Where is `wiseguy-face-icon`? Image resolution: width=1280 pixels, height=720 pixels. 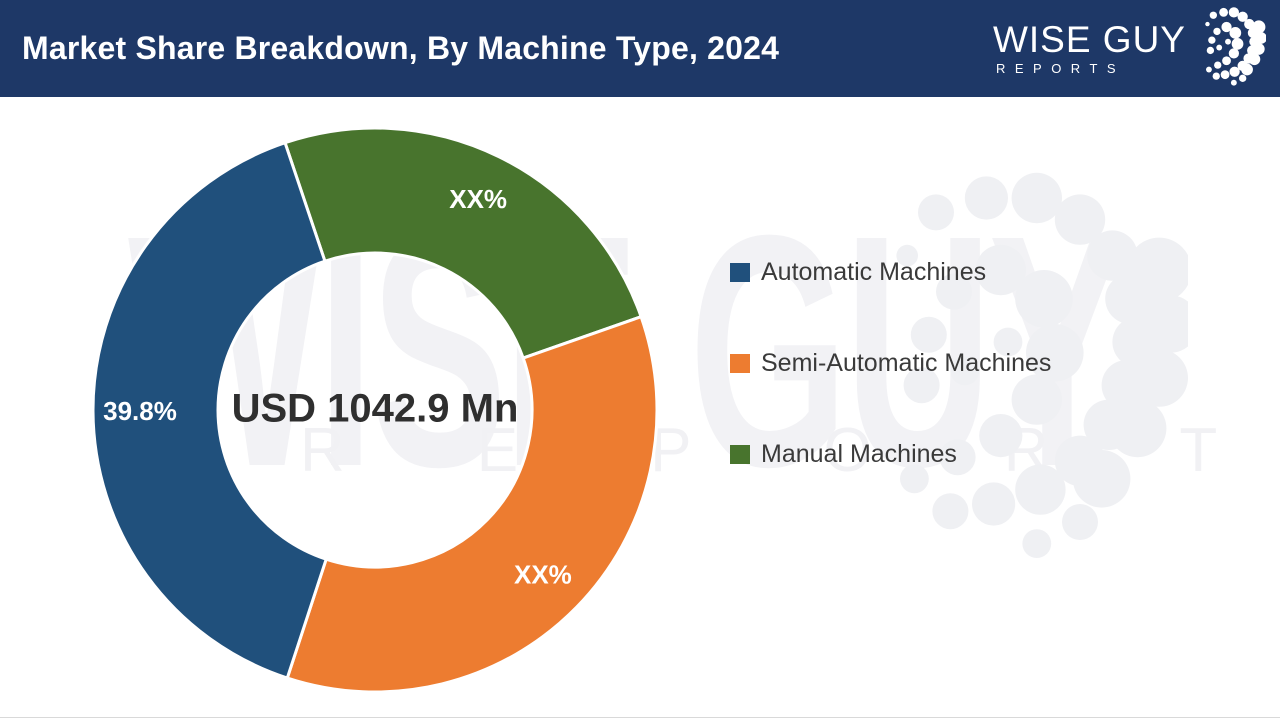 wiseguy-face-icon is located at coordinates (1235, 46).